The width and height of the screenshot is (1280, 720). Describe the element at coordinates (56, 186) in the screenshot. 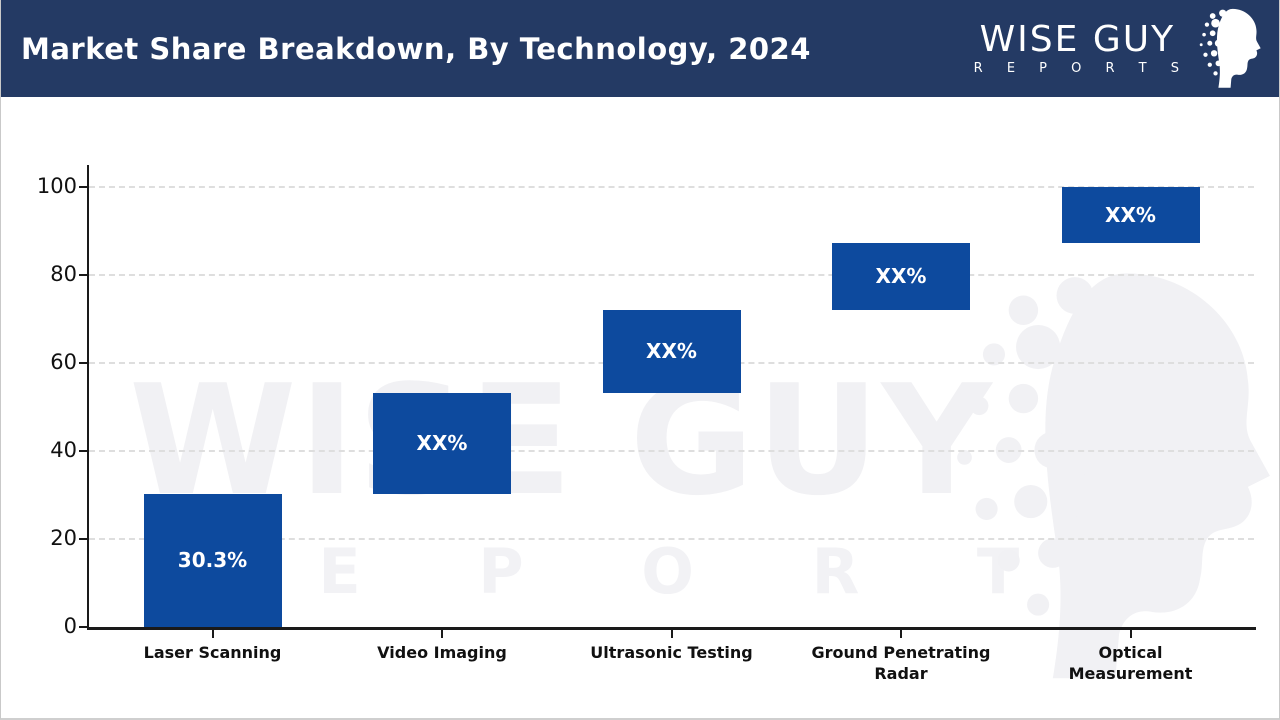

I see `y-tick-label: 100` at that location.